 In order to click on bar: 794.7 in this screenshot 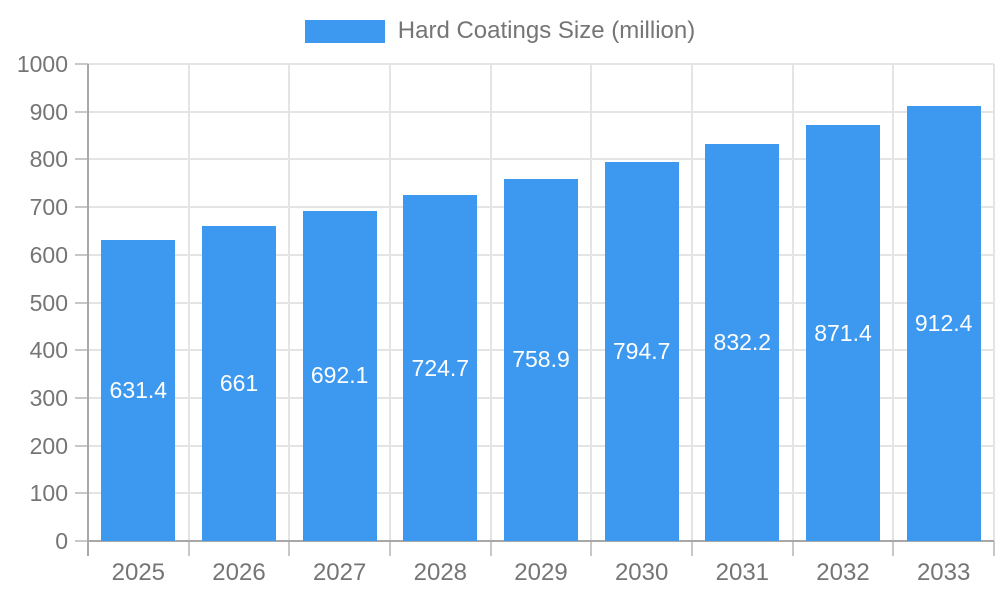, I will do `click(641, 351)`.